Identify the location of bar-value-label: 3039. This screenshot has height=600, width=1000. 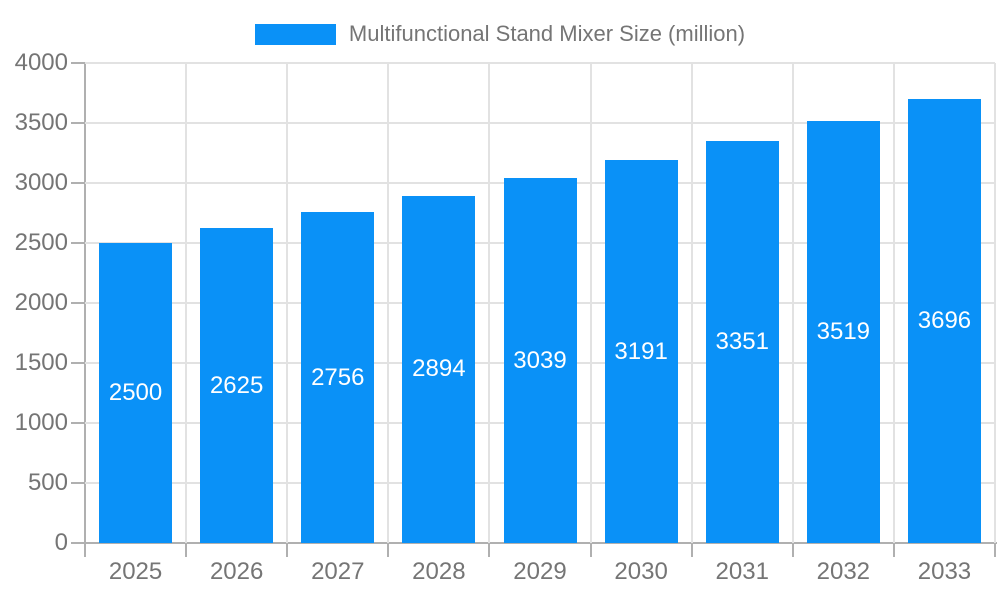
(540, 360).